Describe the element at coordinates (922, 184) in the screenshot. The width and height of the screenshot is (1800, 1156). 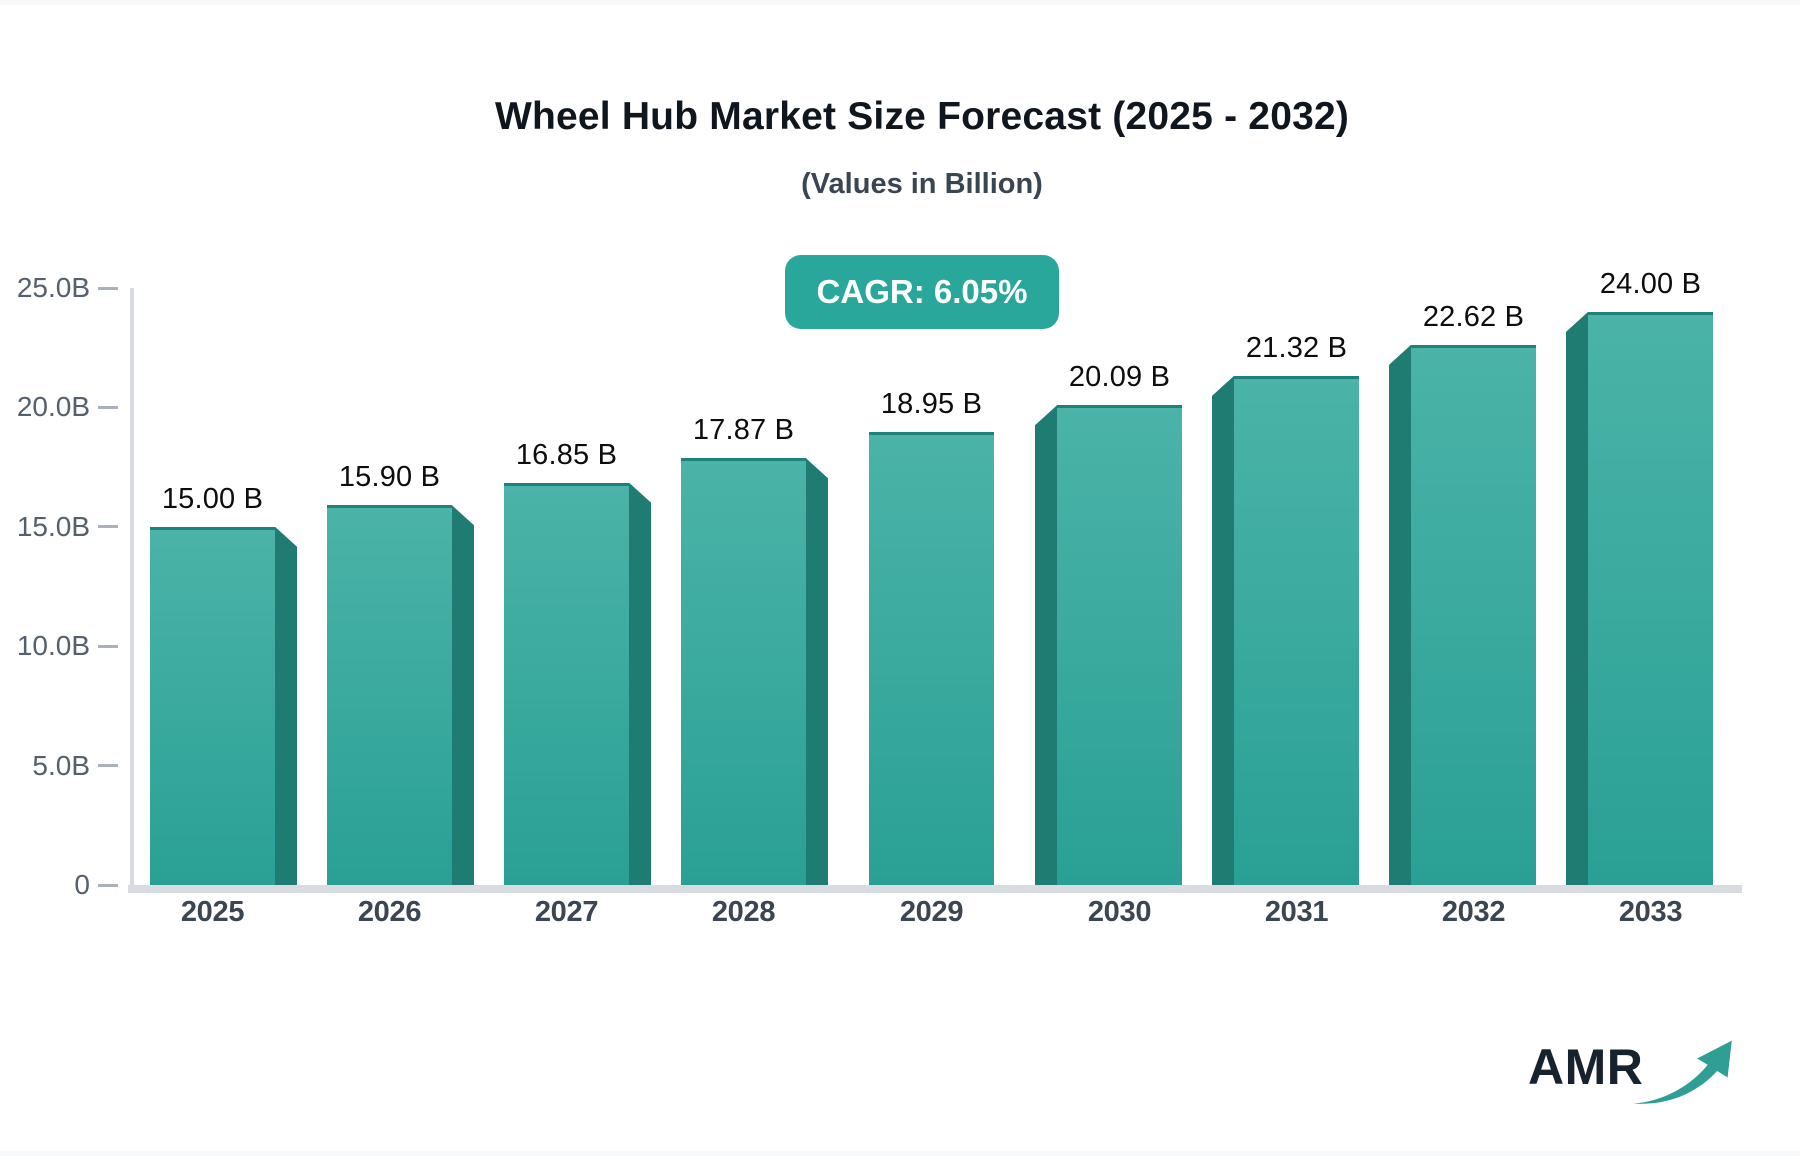
I see `chart-subtitle: (Values in Billion)` at that location.